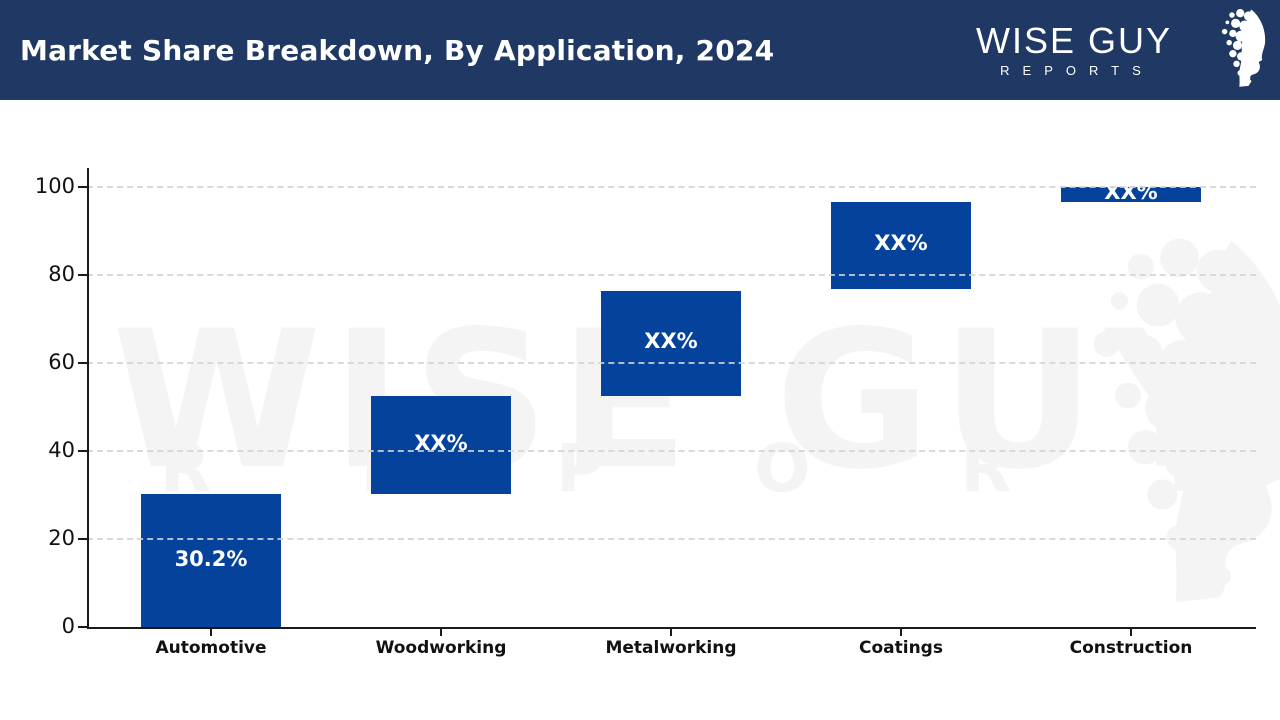  I want to click on logo-subtitle: REPORTS, so click(1077, 70).